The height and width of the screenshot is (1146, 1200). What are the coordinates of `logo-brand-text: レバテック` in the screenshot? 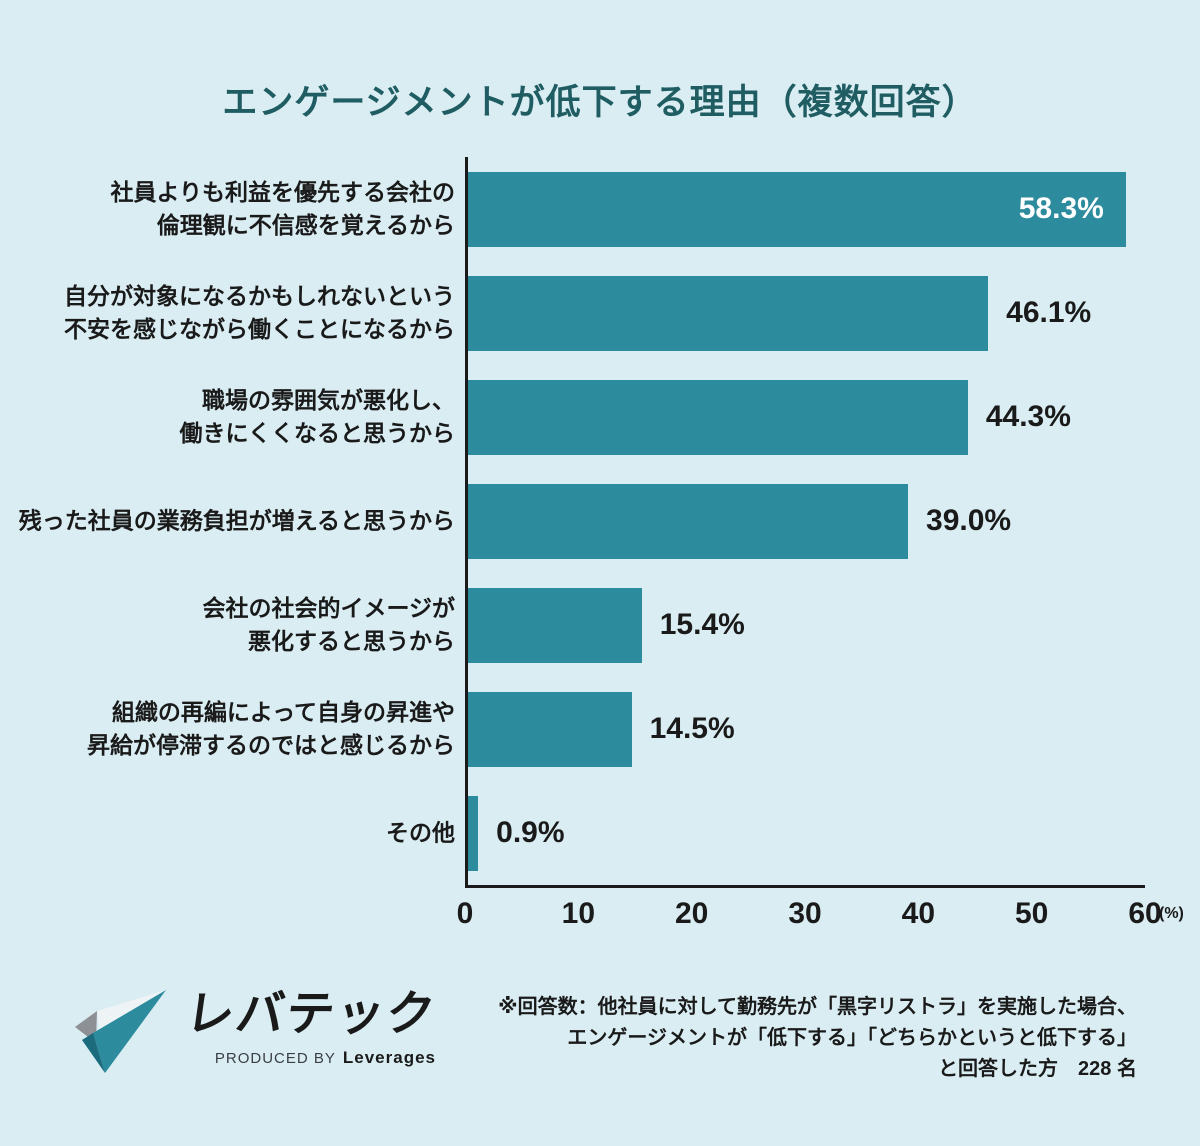 It's located at (311, 1014).